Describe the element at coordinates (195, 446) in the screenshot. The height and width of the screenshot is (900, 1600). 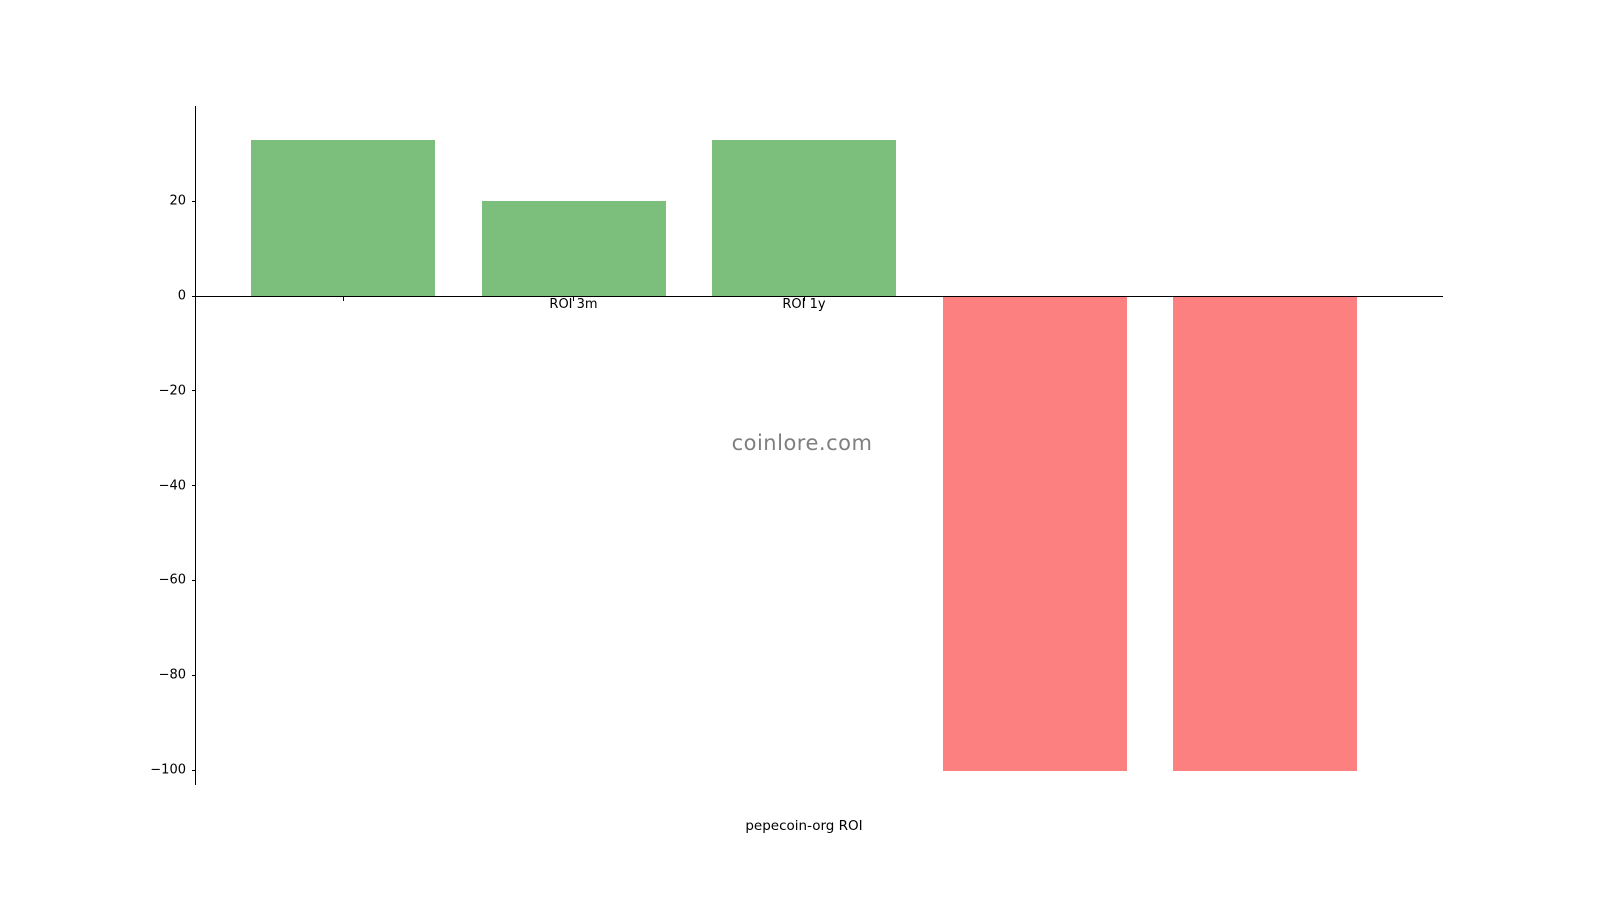
I see `y-axis-spine` at that location.